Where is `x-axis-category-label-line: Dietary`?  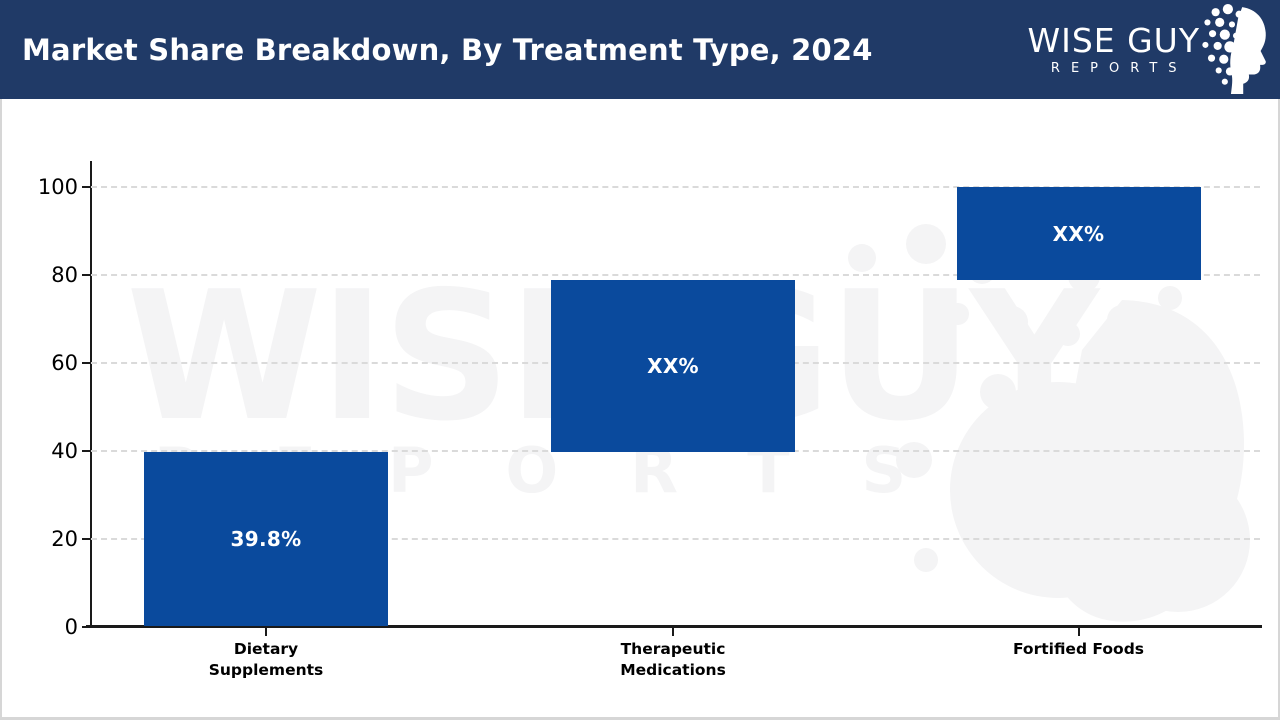 x-axis-category-label-line: Dietary is located at coordinates (266, 649).